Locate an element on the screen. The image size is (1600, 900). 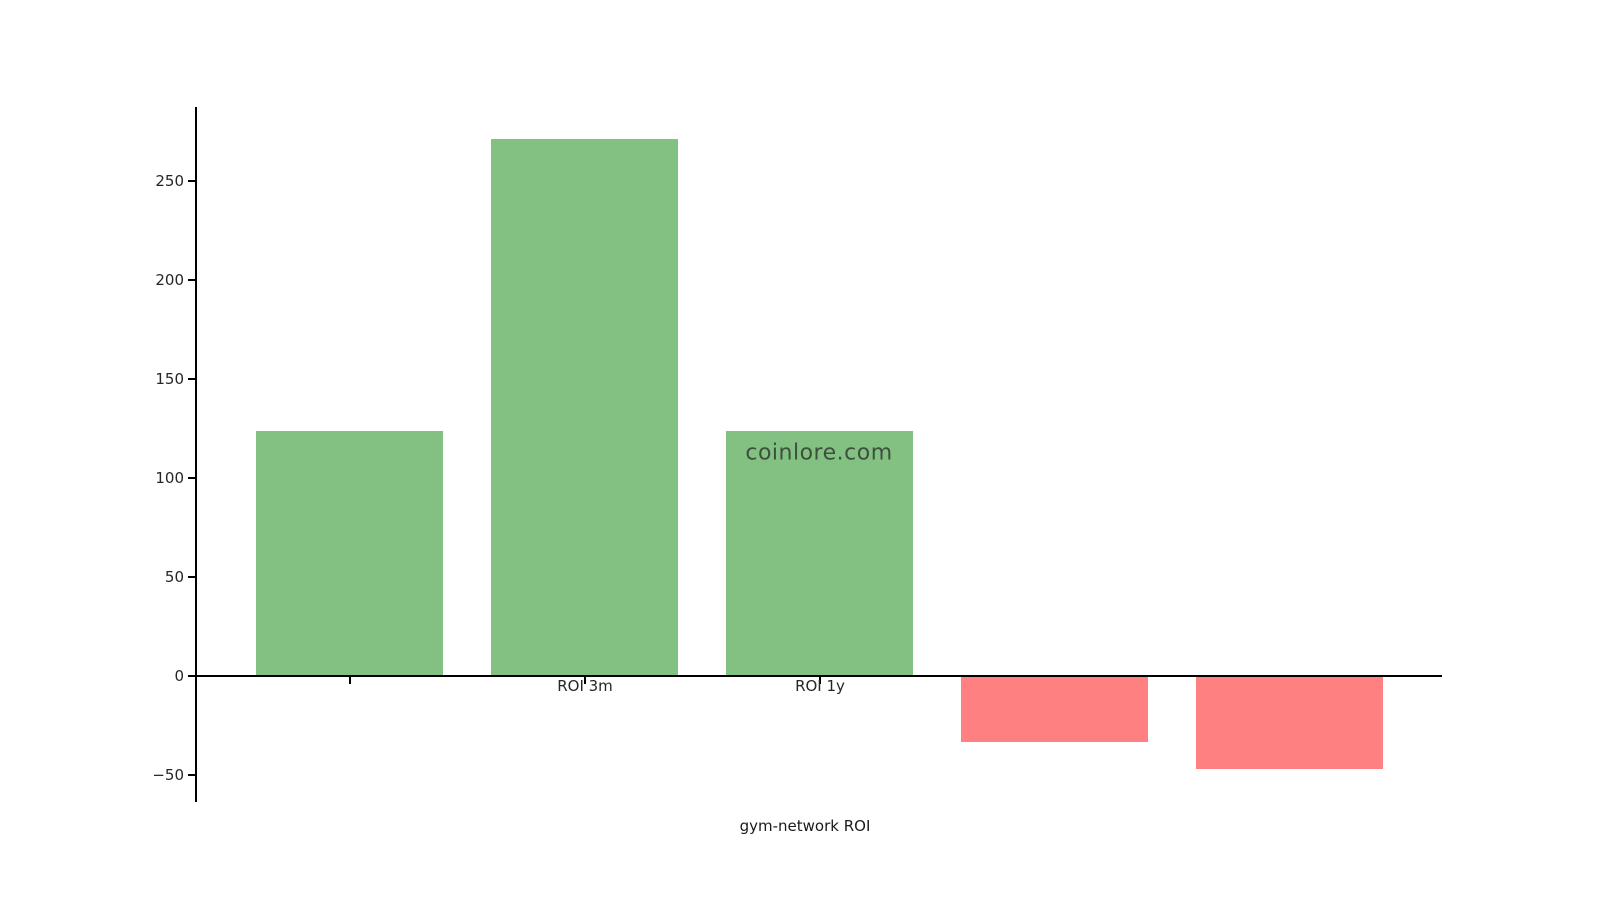
y-tick-label: 50 is located at coordinates (174, 577).